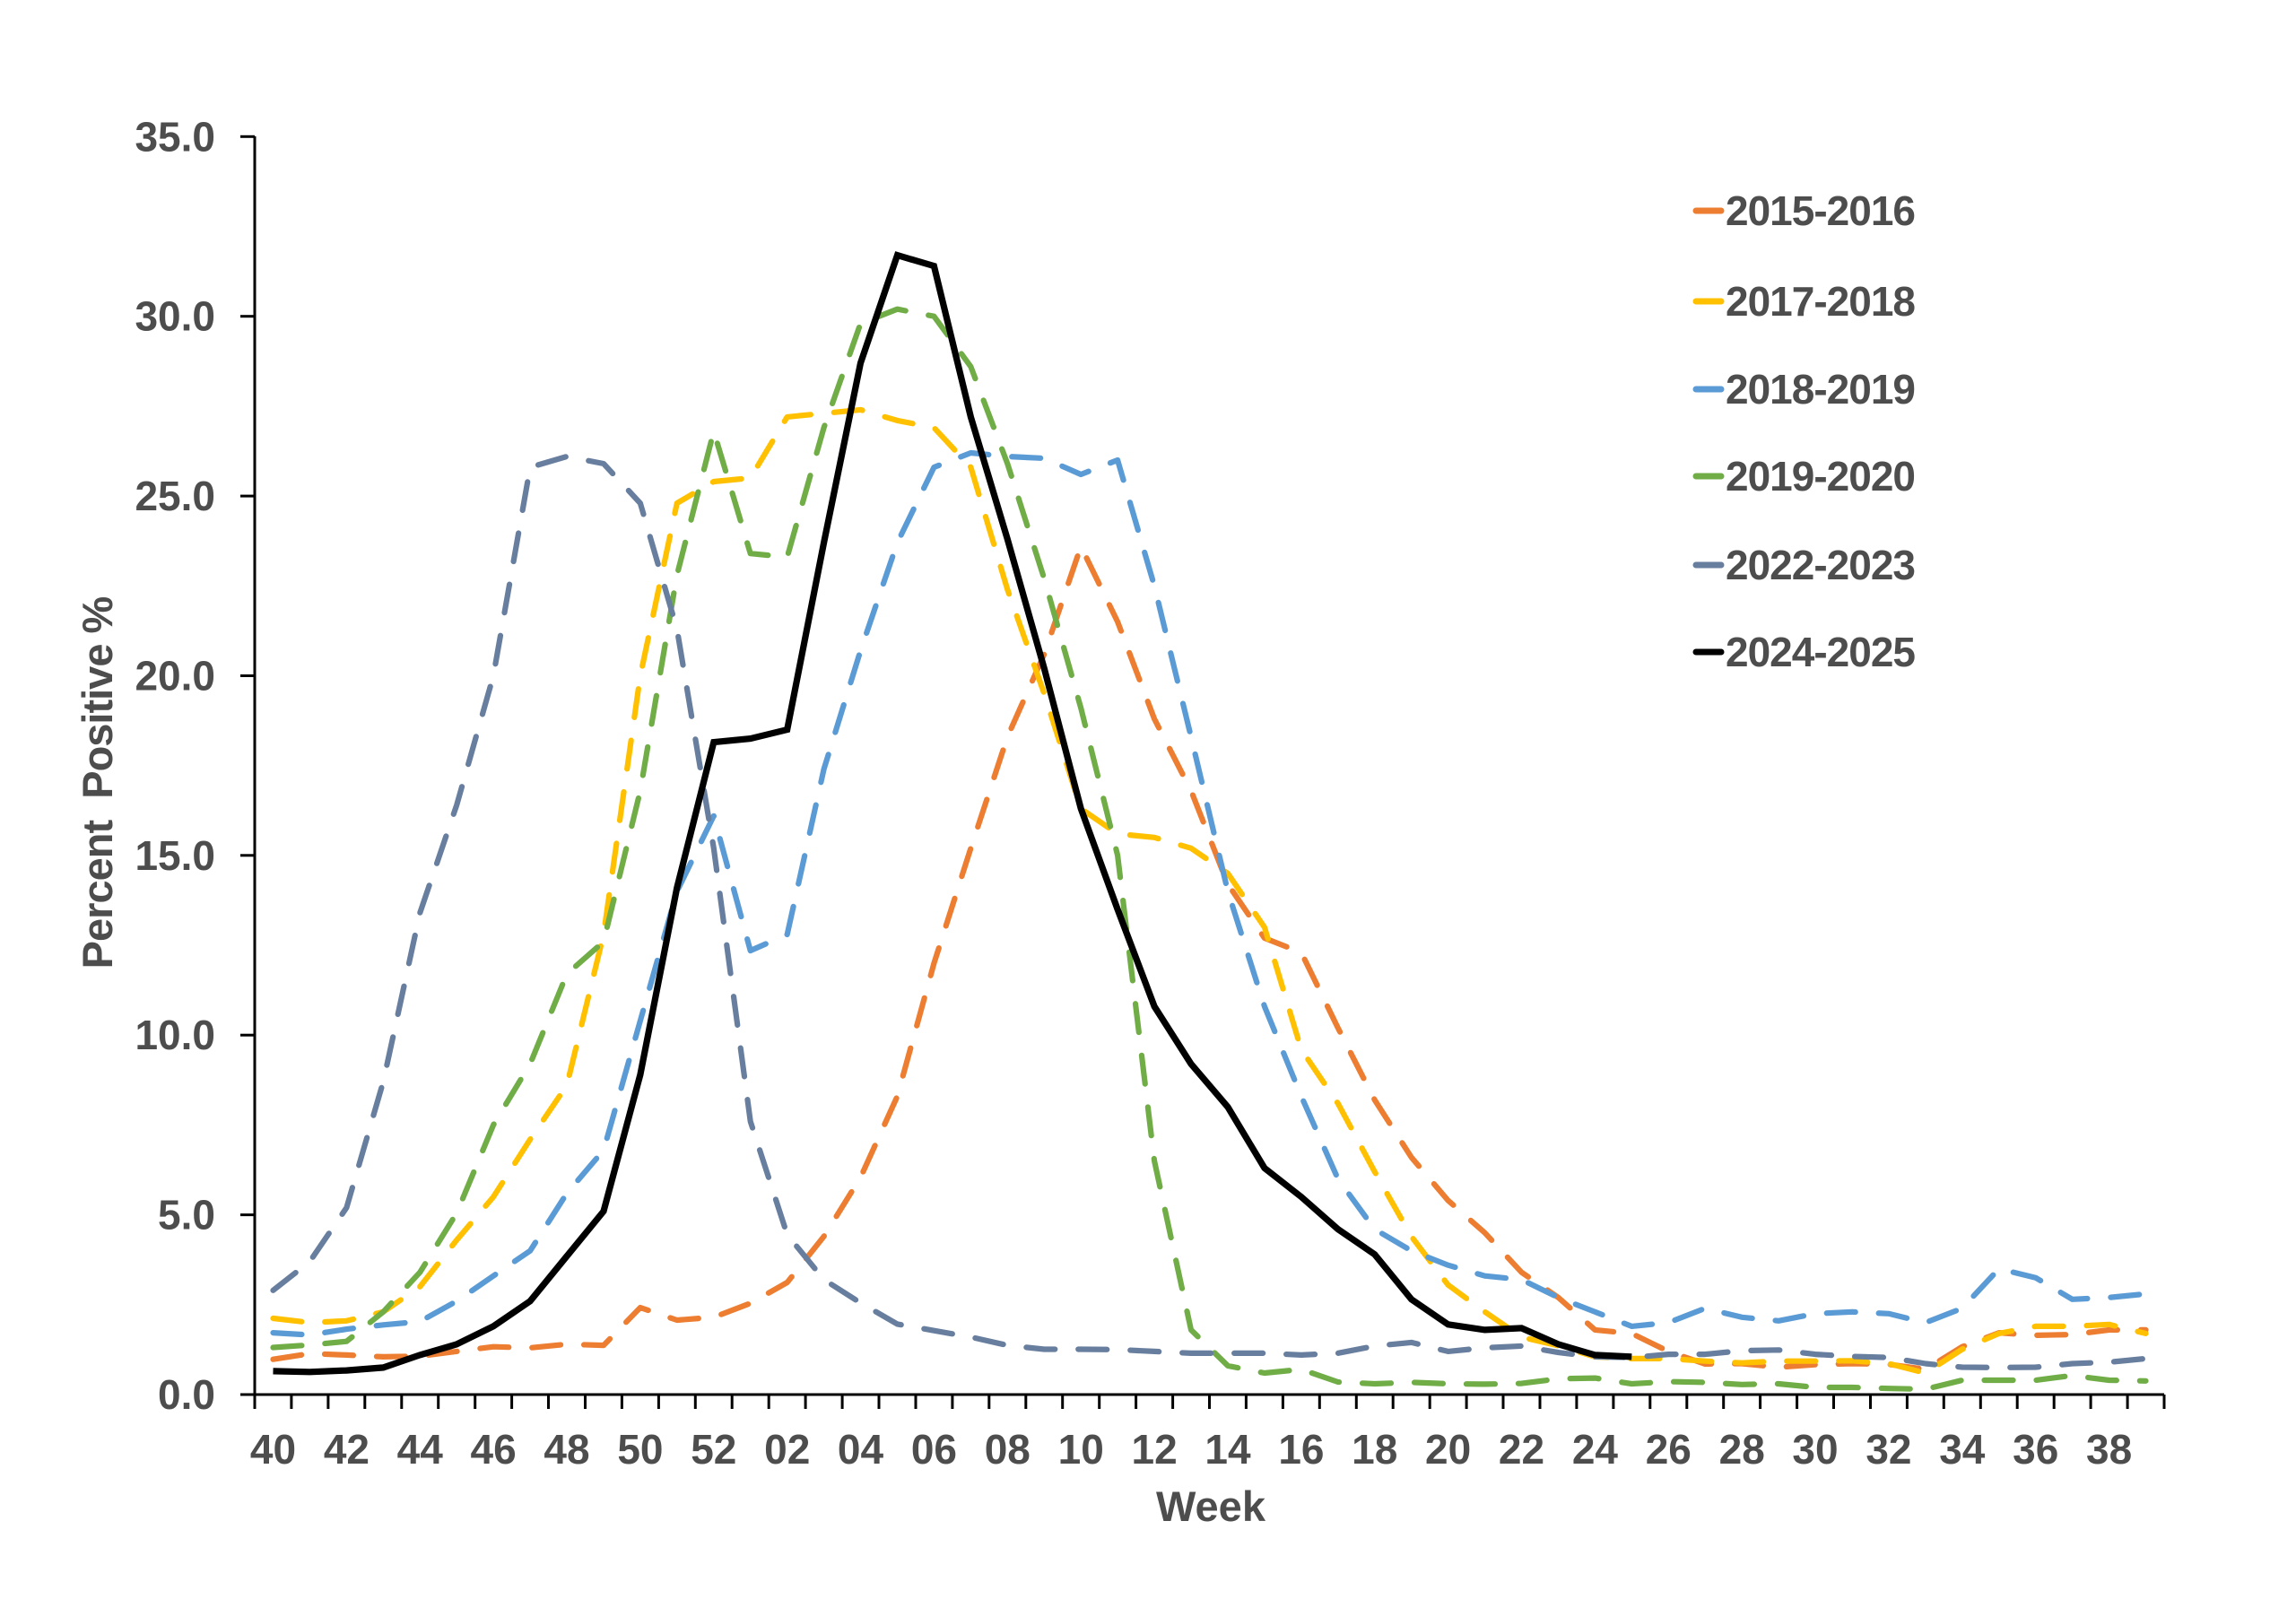  What do you see at coordinates (494, 1450) in the screenshot?
I see `svg-text: 46` at bounding box center [494, 1450].